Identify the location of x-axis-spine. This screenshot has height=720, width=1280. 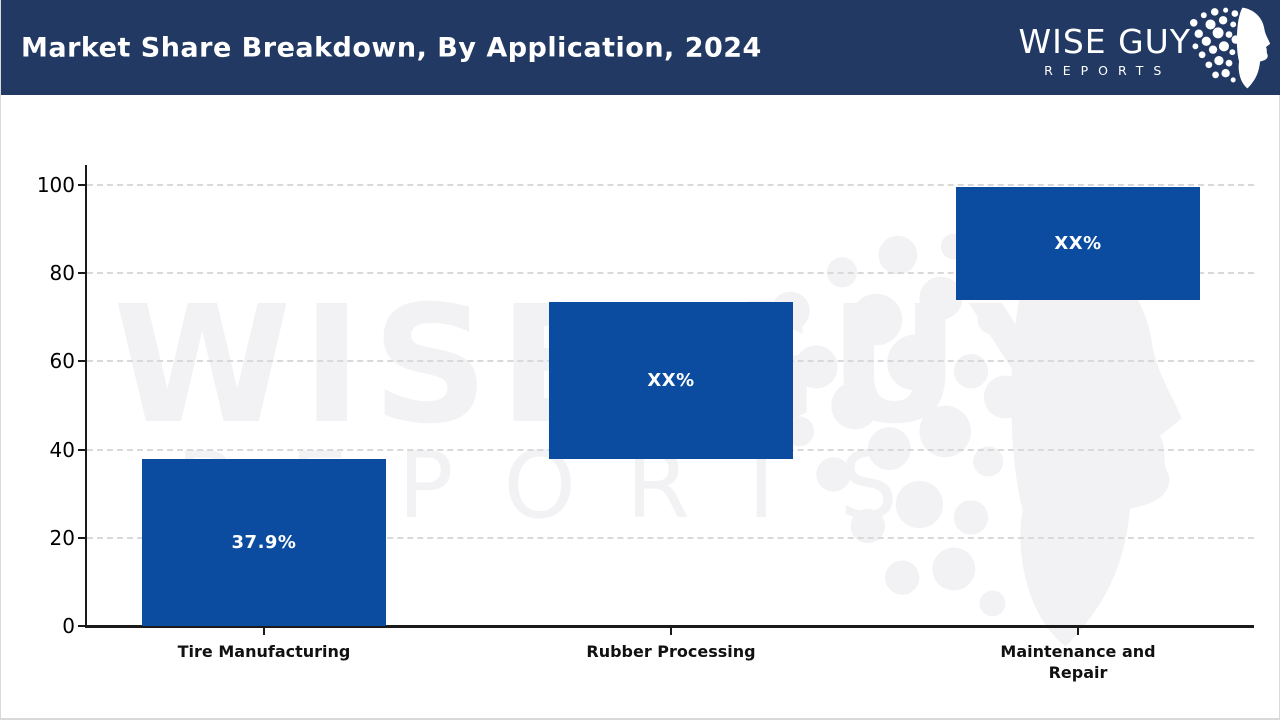
(669, 626).